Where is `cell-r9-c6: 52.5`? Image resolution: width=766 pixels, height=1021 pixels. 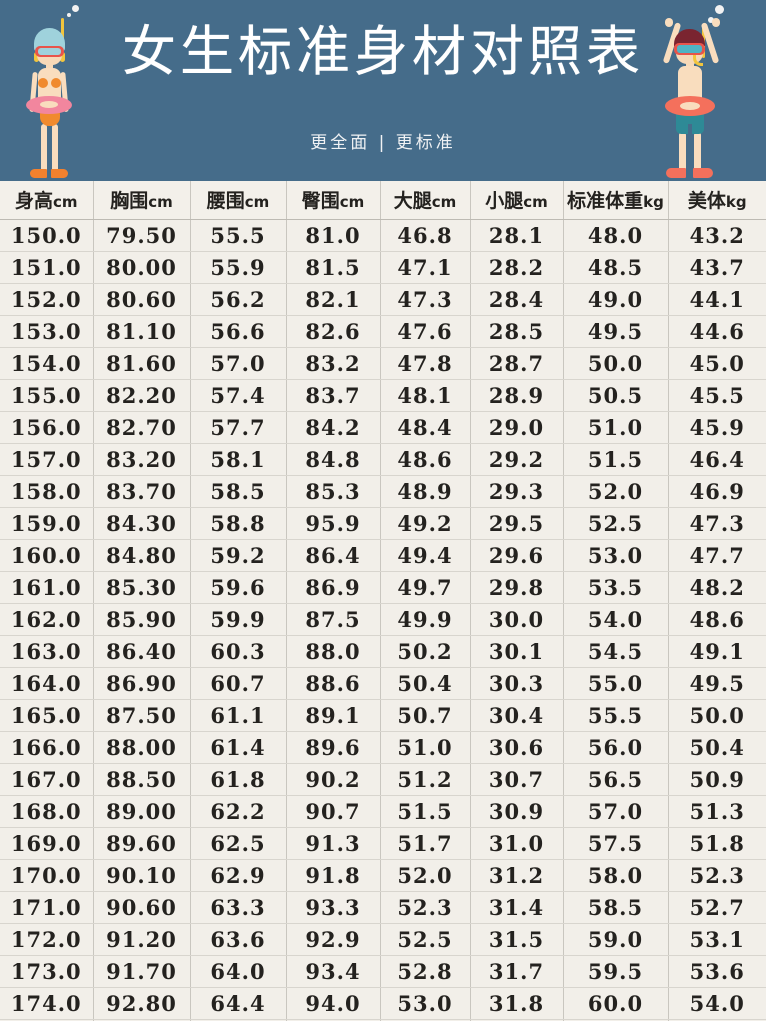
cell-r9-c6: 52.5 is located at coordinates (616, 523).